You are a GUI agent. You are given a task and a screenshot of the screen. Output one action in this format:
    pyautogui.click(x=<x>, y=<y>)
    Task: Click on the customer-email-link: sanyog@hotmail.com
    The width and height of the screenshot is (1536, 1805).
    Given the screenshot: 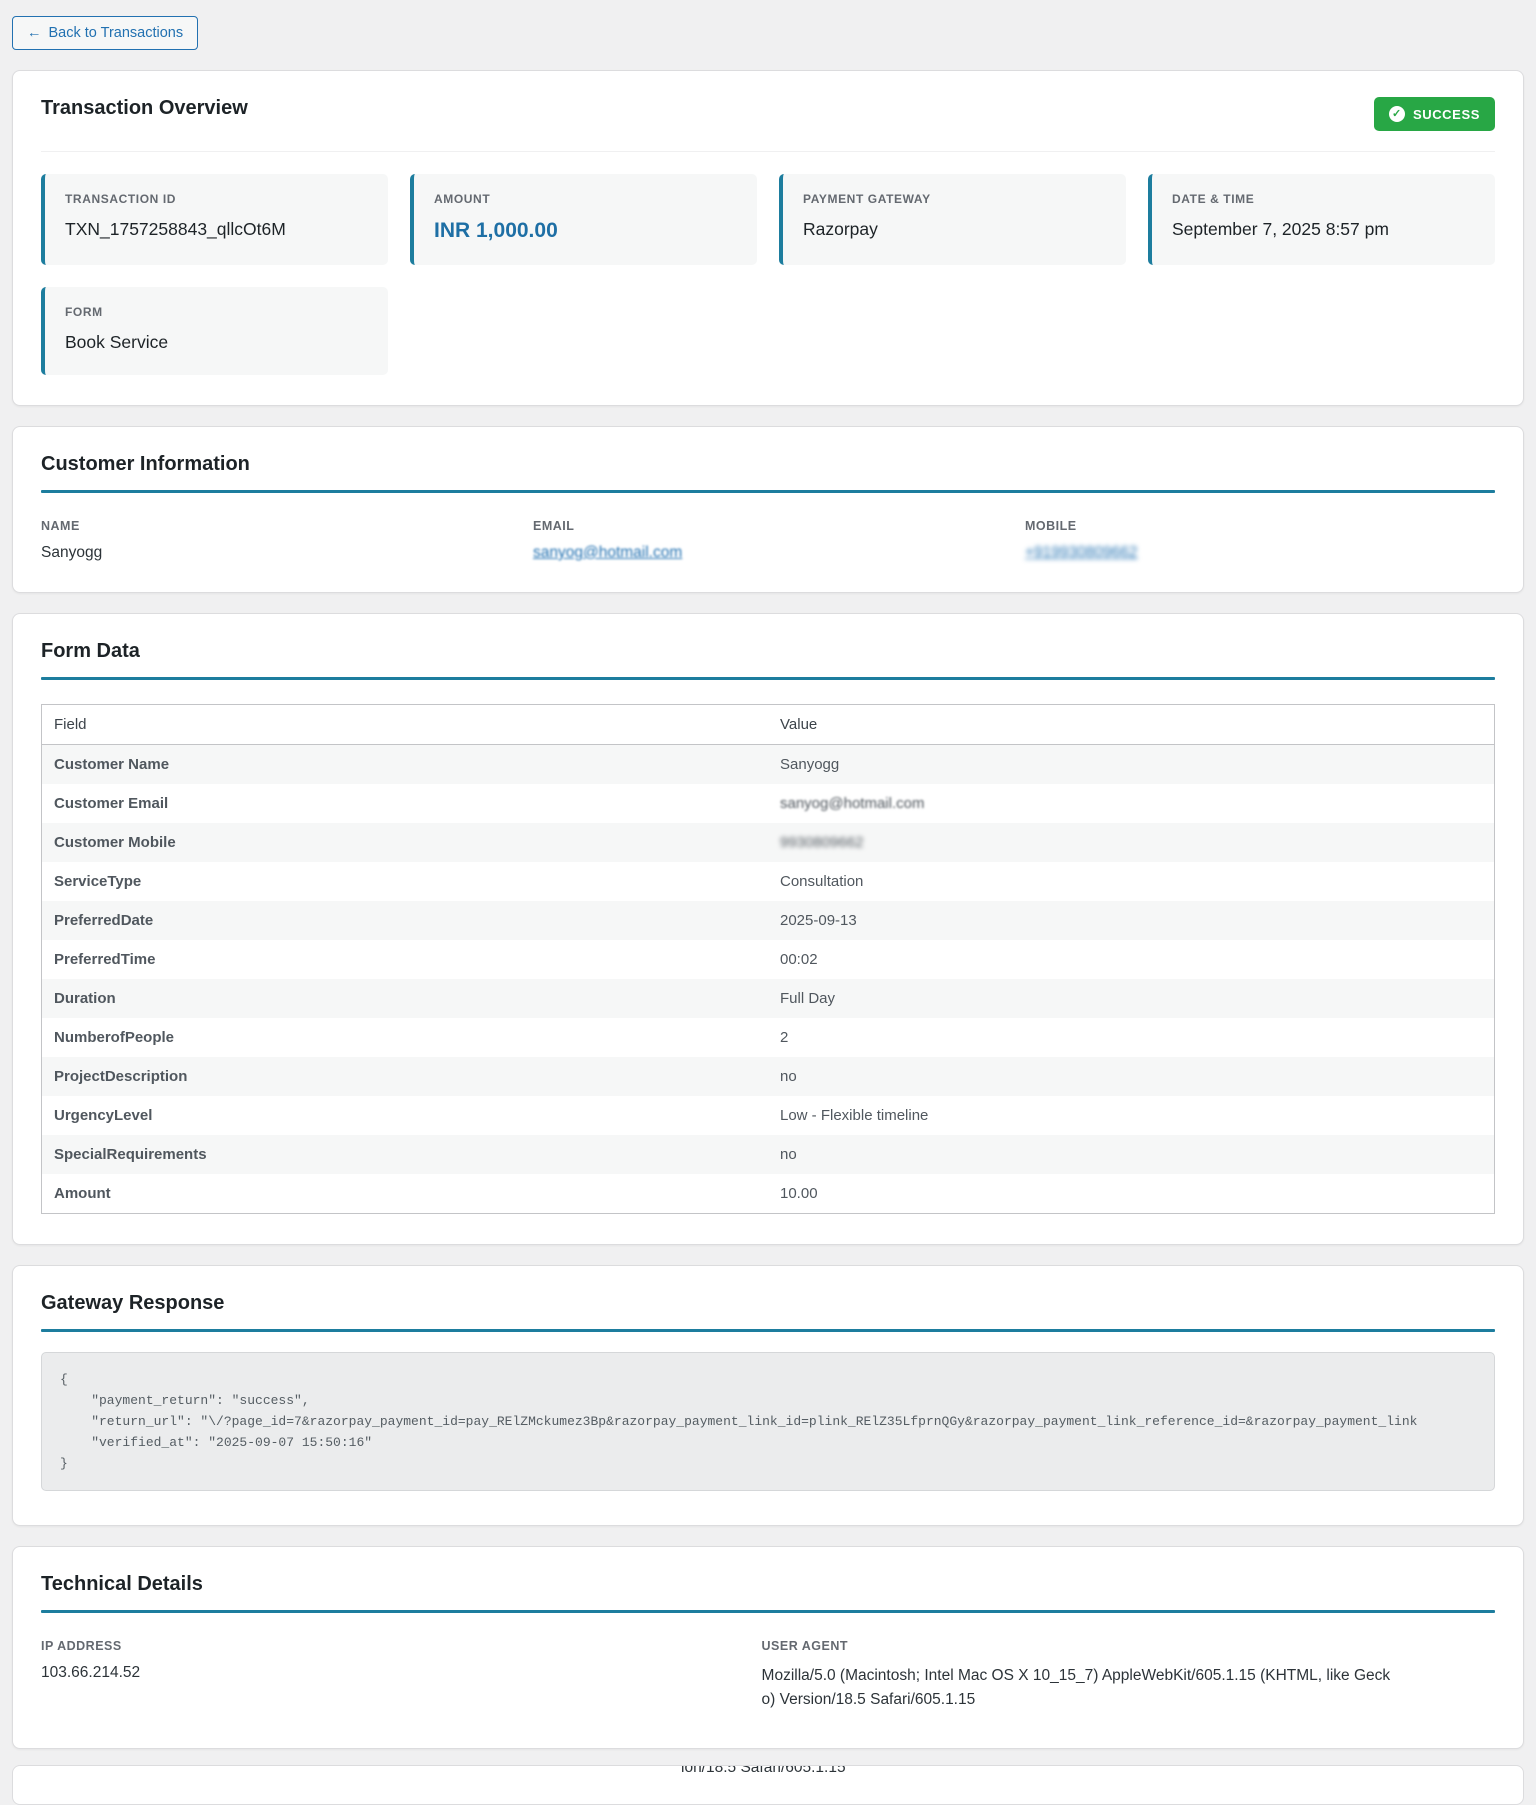 What is the action you would take?
    pyautogui.click(x=608, y=552)
    